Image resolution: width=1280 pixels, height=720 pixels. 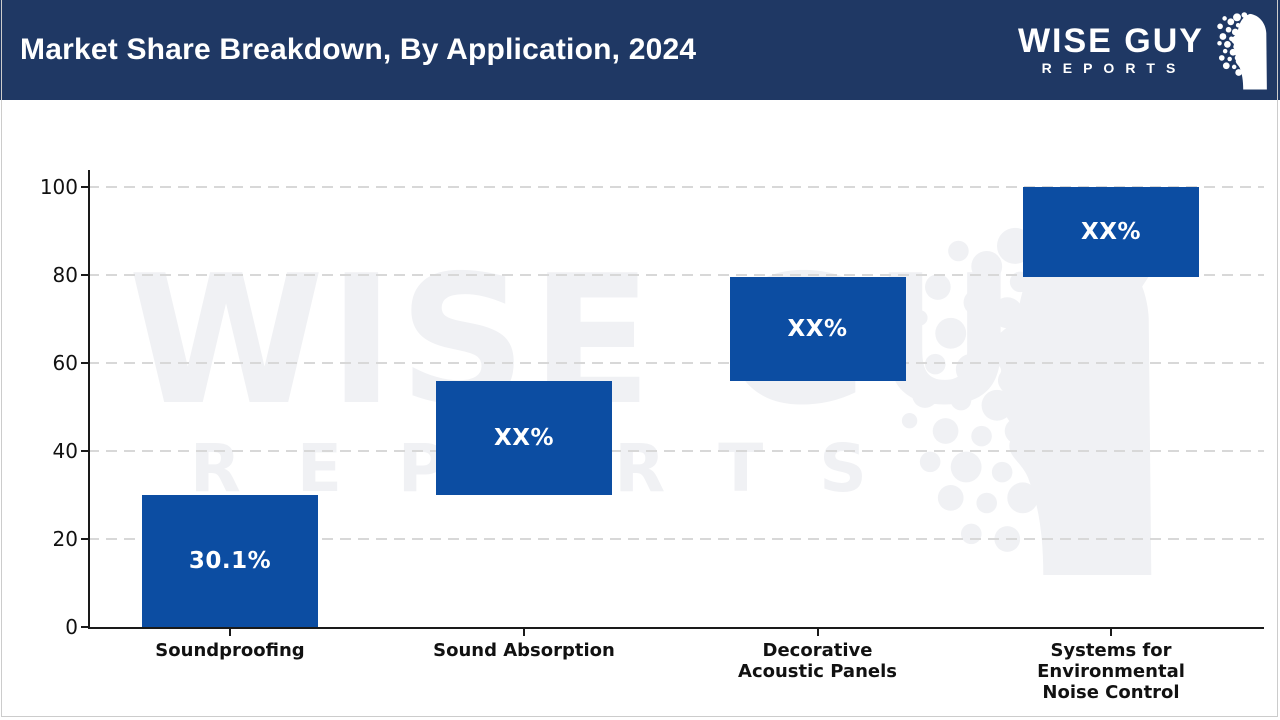 I want to click on category-label-line: Noise Control, so click(x=1111, y=692).